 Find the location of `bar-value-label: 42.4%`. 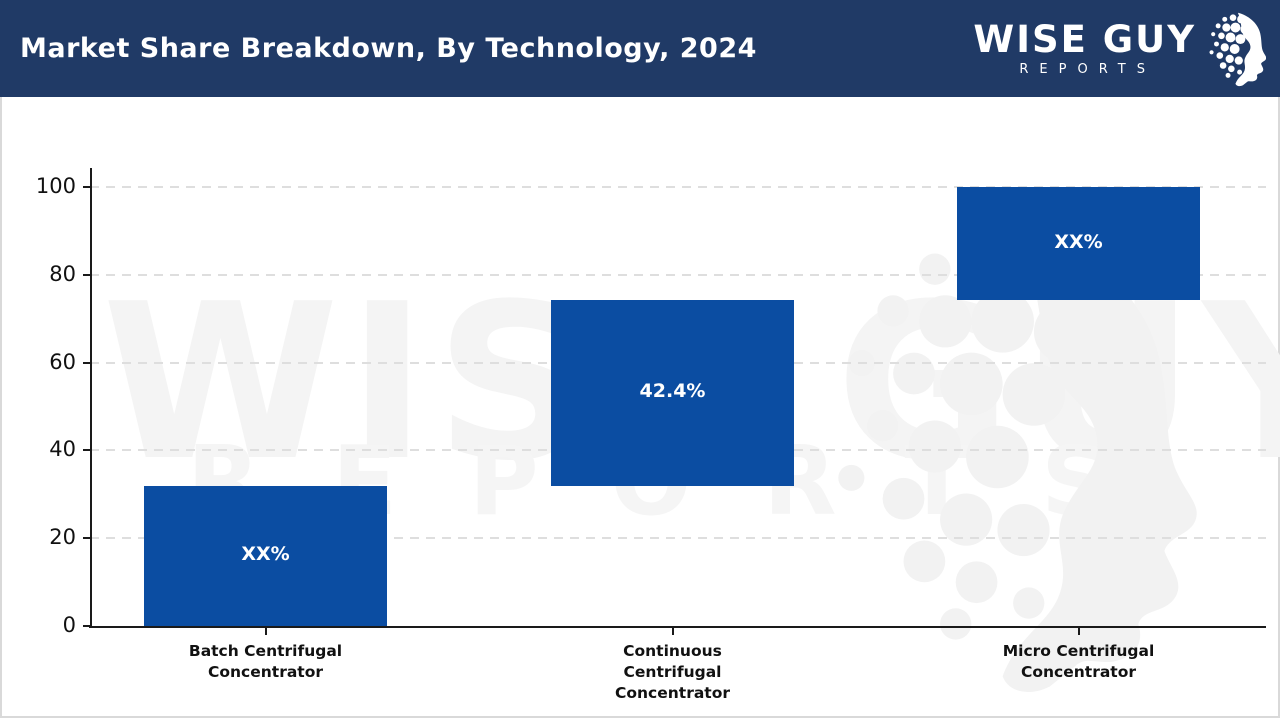

bar-value-label: 42.4% is located at coordinates (672, 391).